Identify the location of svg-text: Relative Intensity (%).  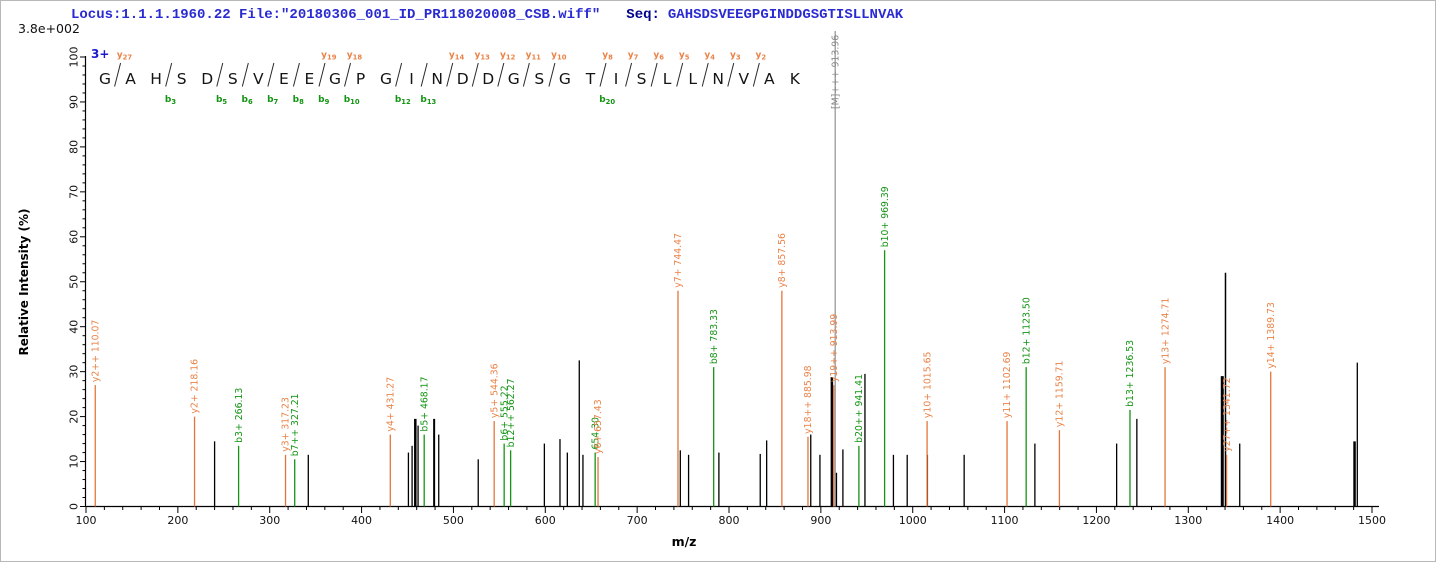
(24, 282).